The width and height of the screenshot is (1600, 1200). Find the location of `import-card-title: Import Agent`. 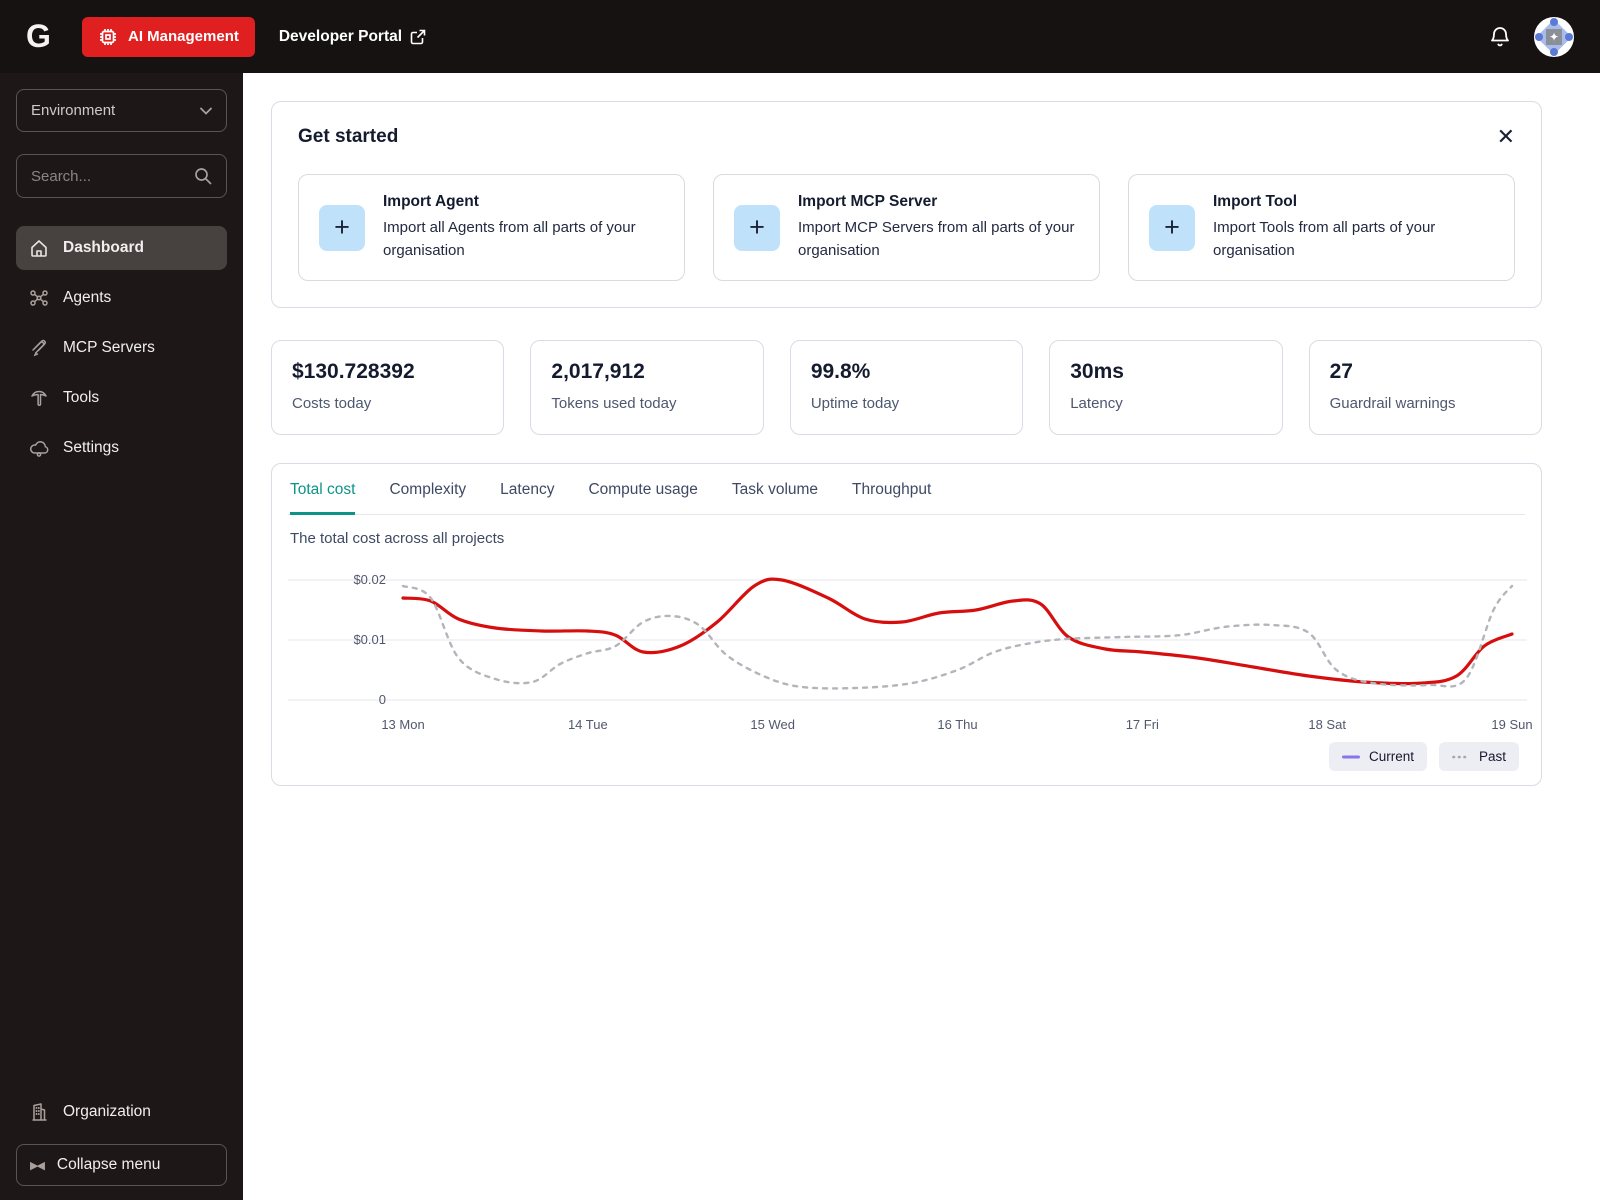

import-card-title: Import Agent is located at coordinates (431, 201).